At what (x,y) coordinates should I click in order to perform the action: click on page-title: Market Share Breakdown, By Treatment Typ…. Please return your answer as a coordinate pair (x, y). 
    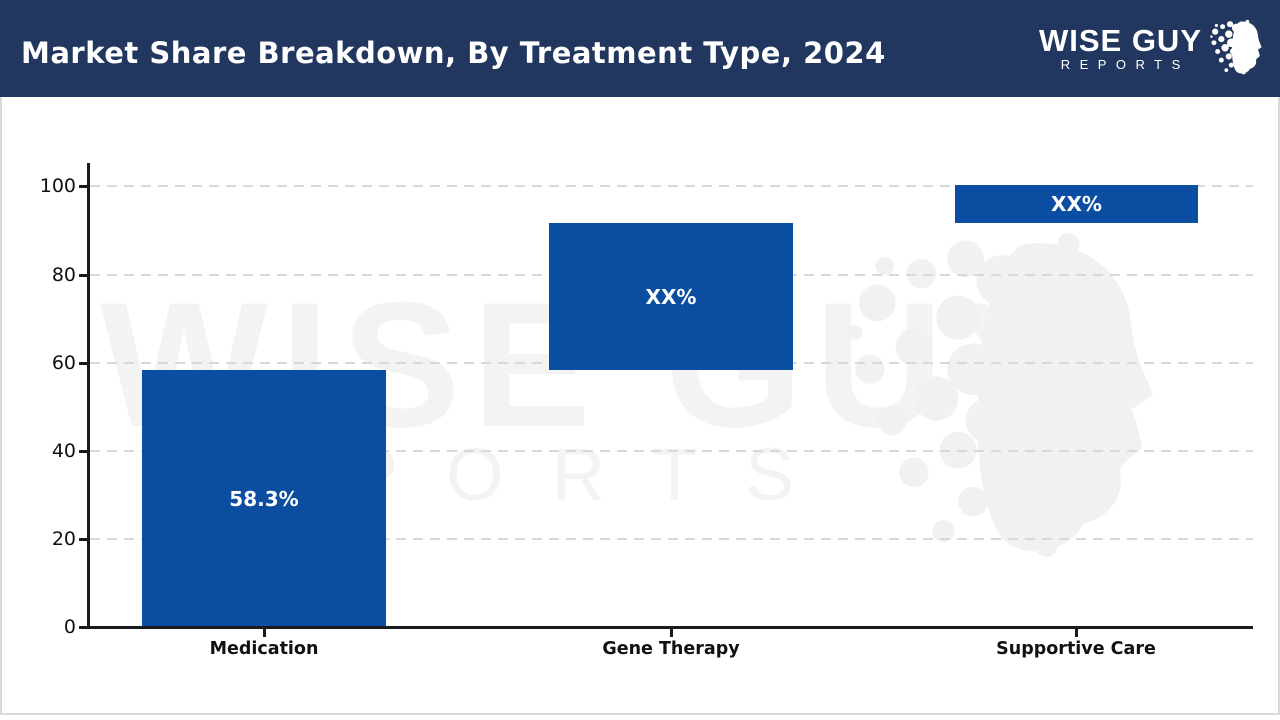
    Looking at the image, I should click on (453, 53).